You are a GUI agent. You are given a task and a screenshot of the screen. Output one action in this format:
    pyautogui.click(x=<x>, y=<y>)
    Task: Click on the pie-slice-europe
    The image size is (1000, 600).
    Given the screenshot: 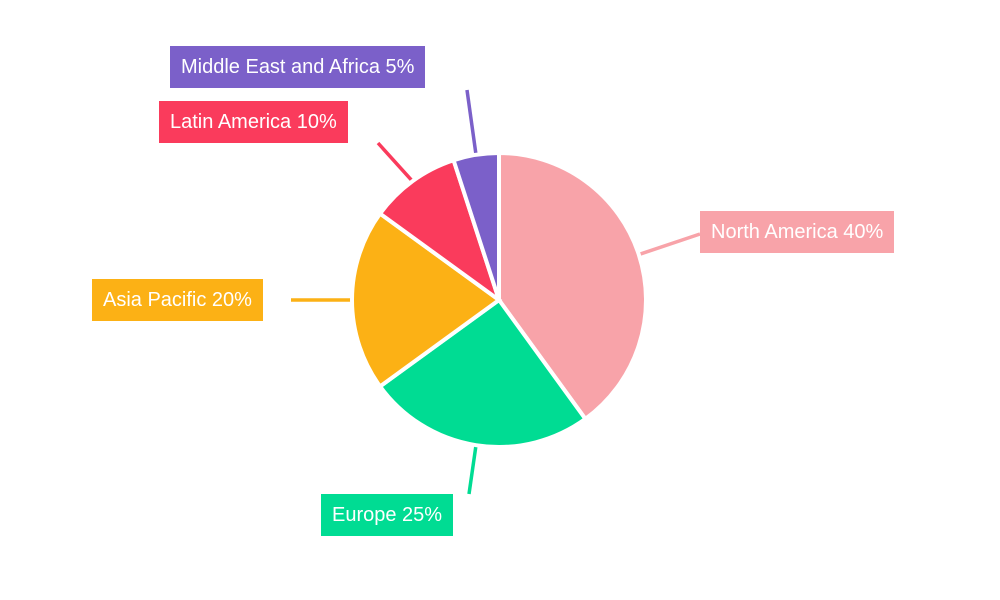 What is the action you would take?
    pyautogui.click(x=483, y=373)
    